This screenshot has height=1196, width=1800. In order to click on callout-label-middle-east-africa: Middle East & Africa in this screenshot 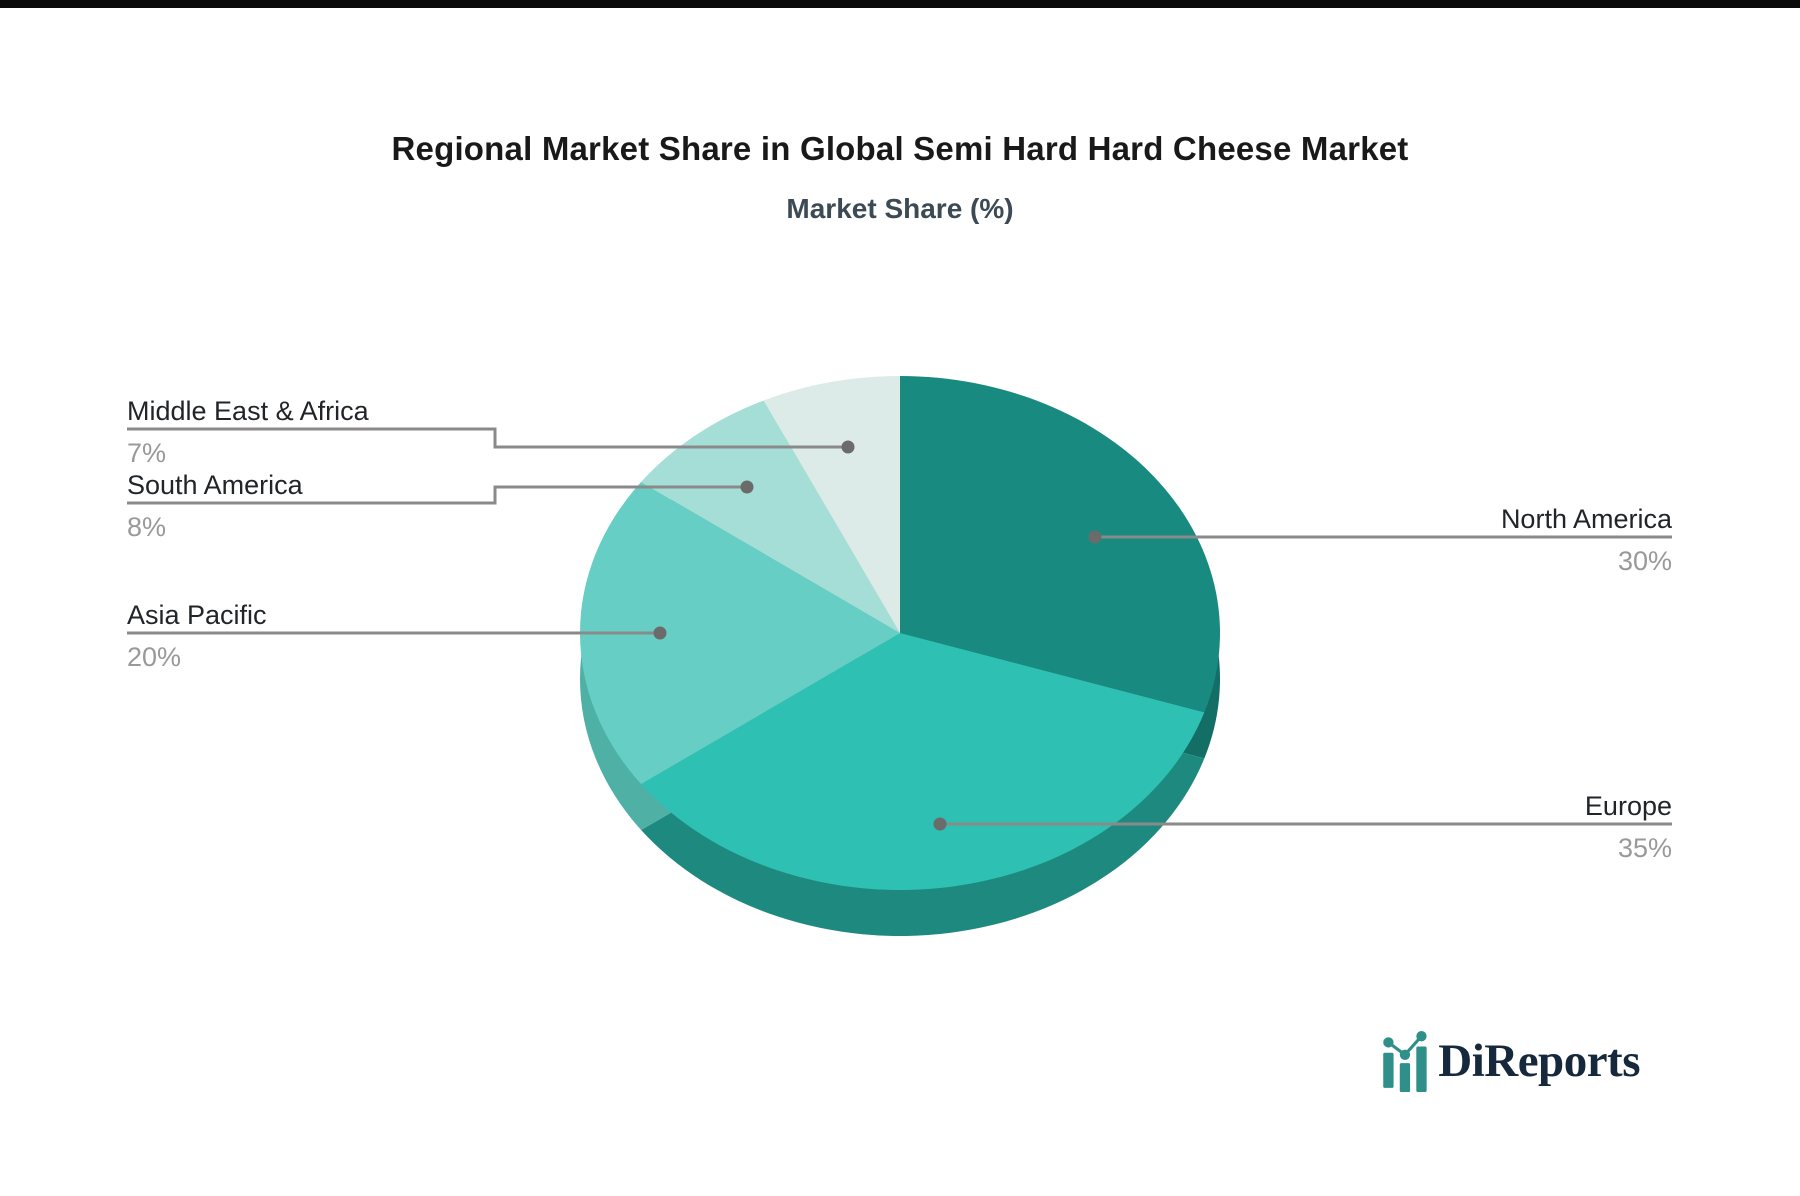, I will do `click(248, 411)`.